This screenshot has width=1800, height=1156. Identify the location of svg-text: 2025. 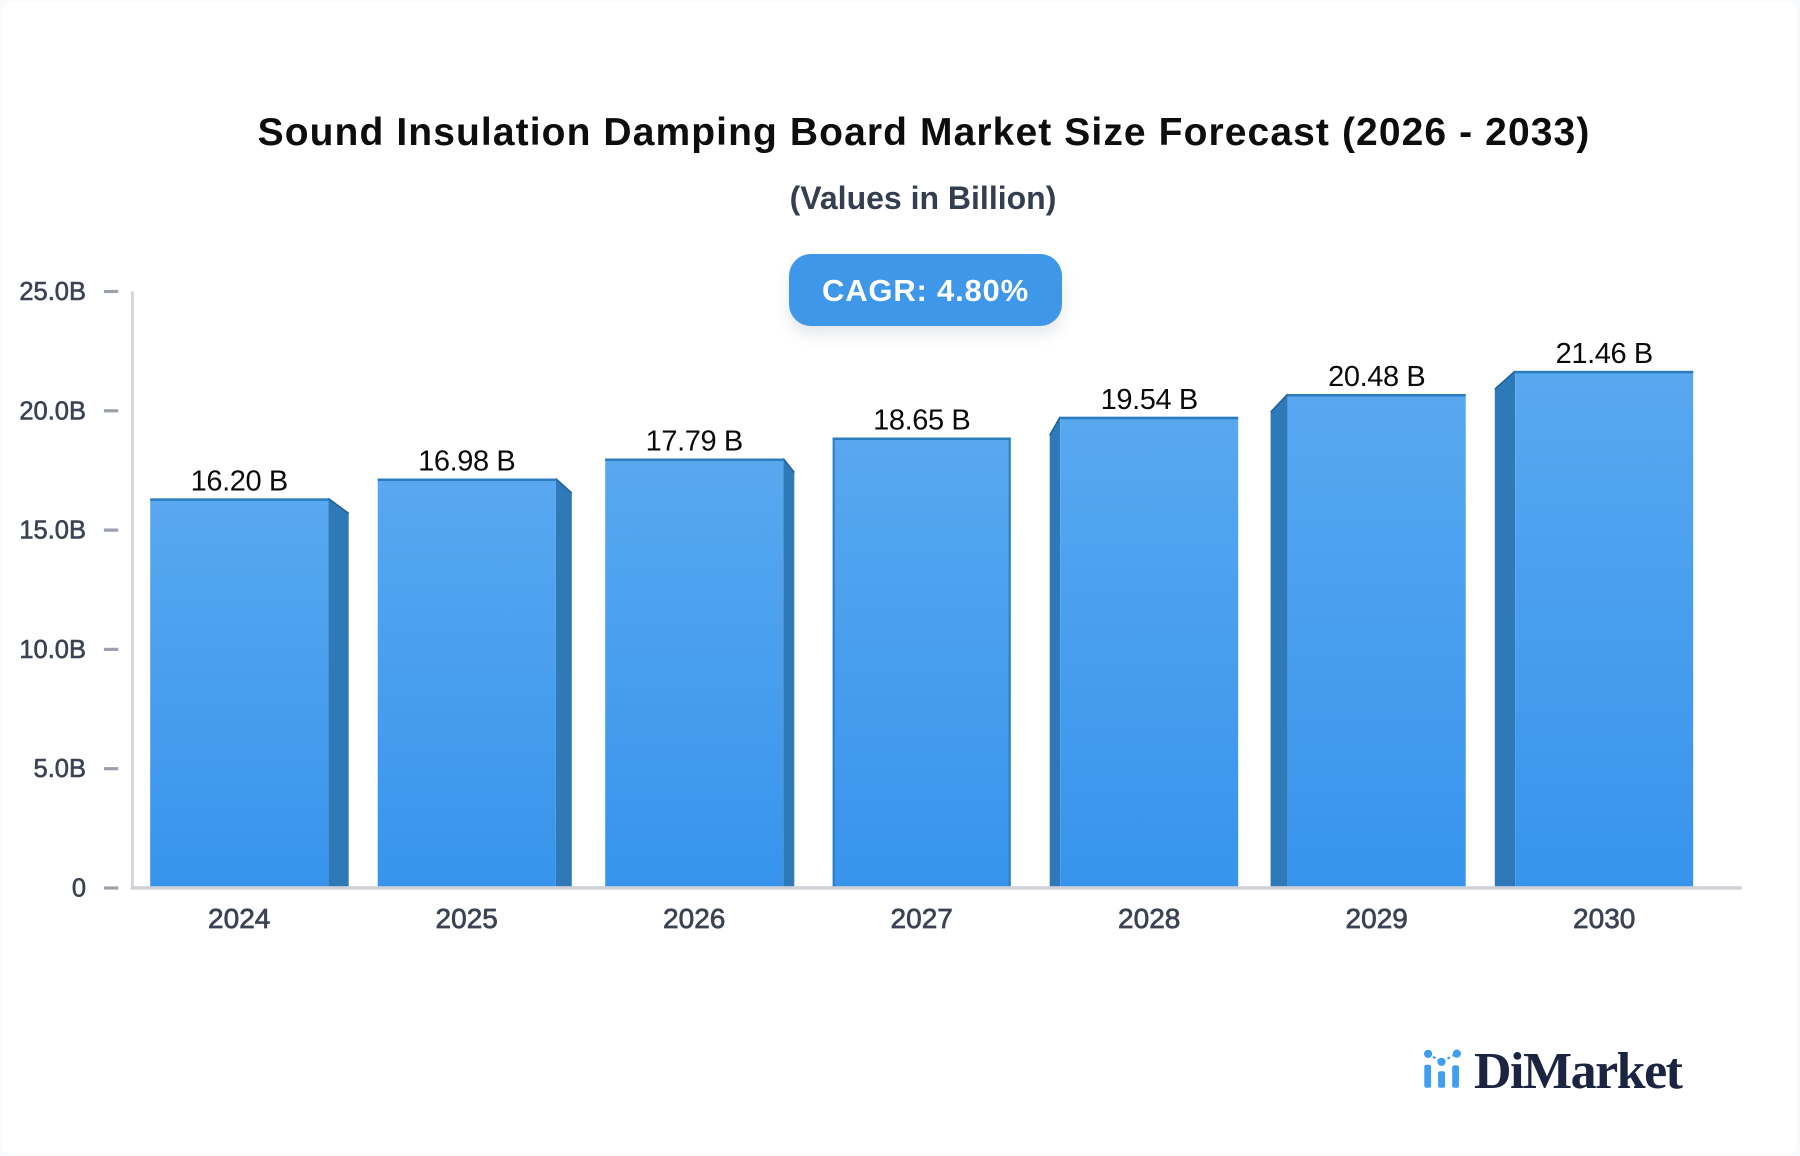
(467, 918).